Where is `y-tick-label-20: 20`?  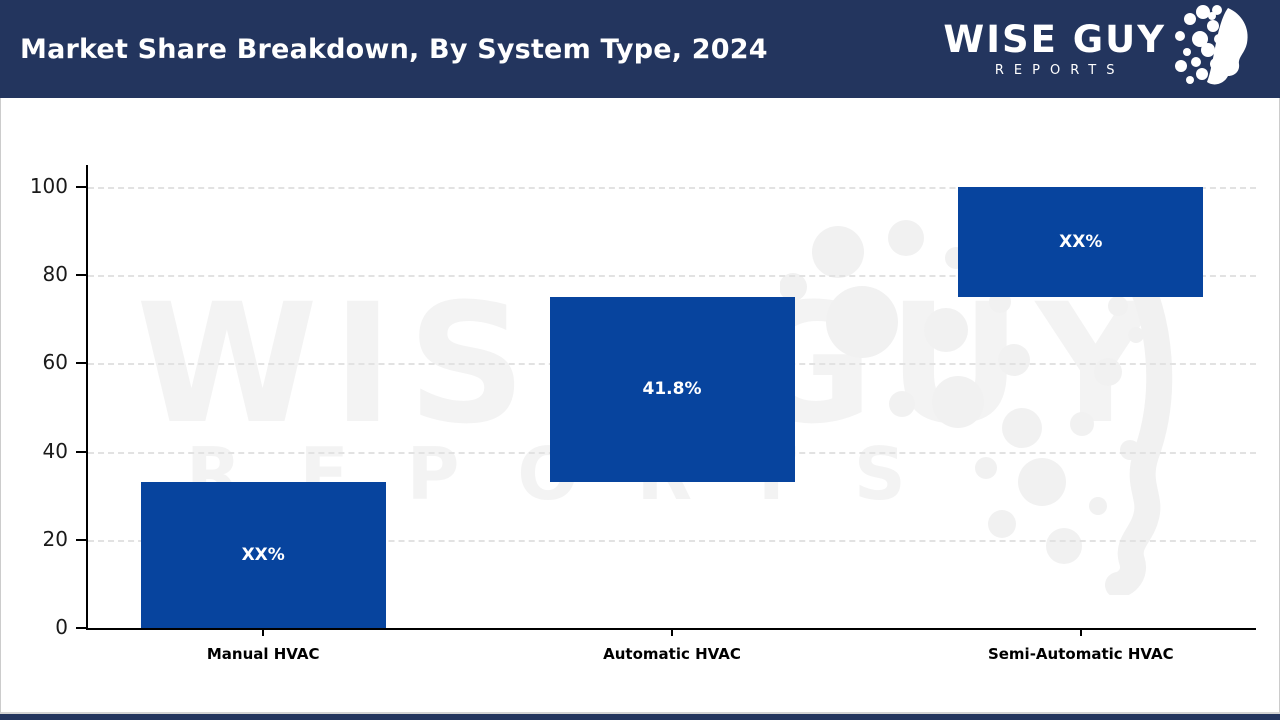 y-tick-label-20: 20 is located at coordinates (55, 538).